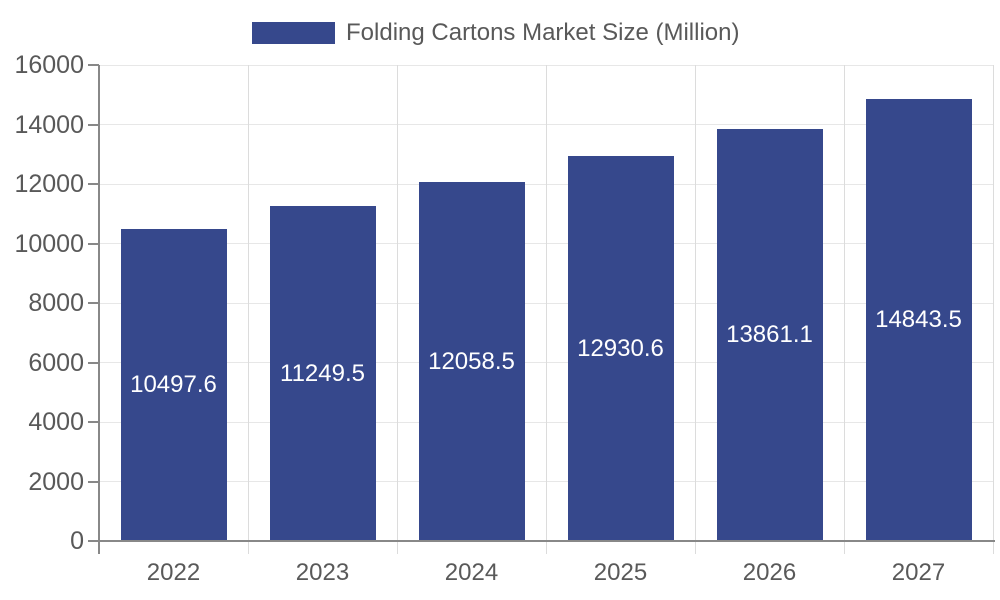 Image resolution: width=1000 pixels, height=600 pixels. Describe the element at coordinates (56, 481) in the screenshot. I see `y-axis-tick-label: 2000` at that location.